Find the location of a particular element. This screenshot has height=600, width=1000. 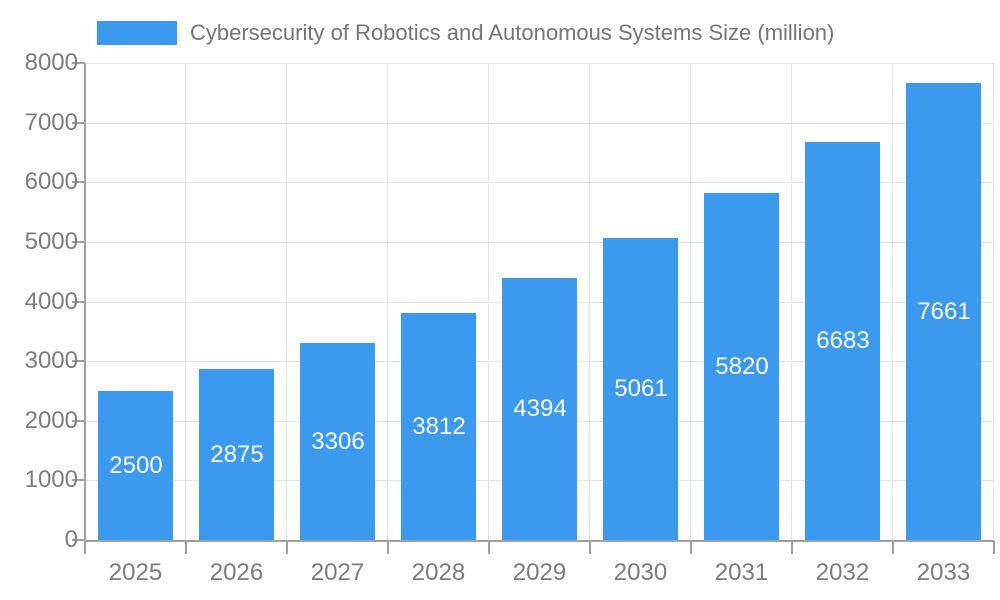

bar-2027 is located at coordinates (337, 441).